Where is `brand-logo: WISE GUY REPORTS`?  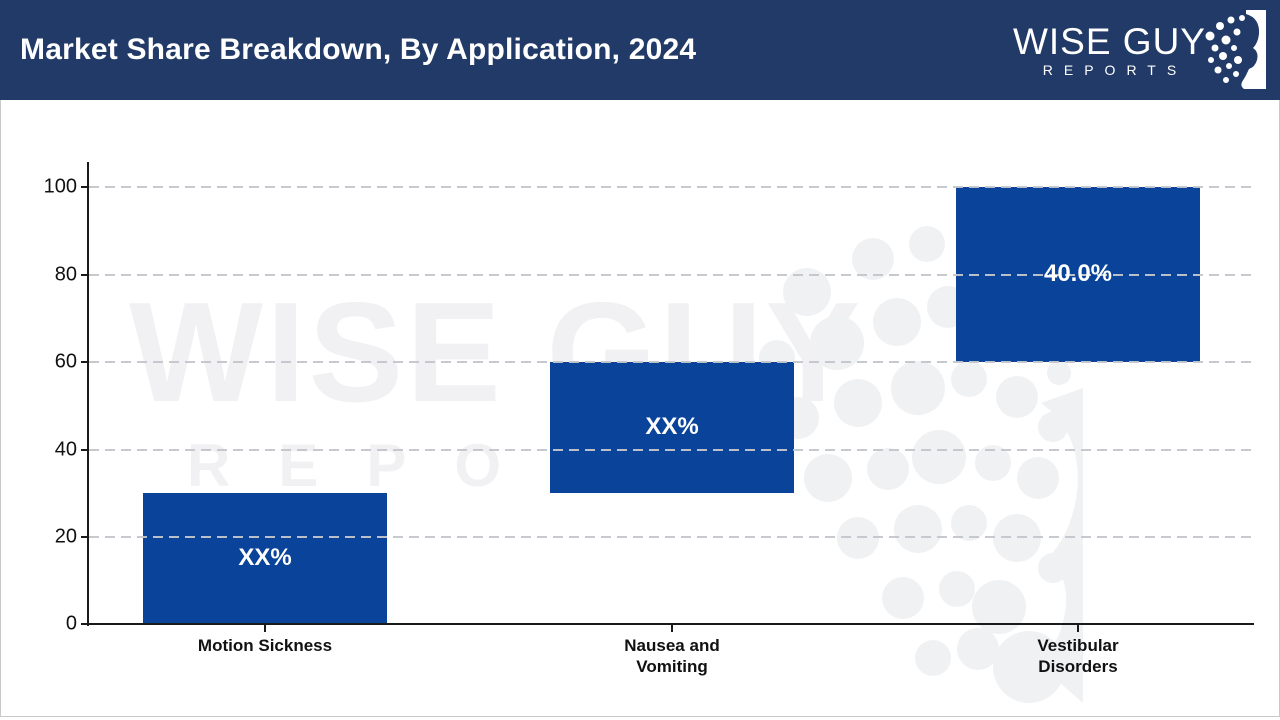
brand-logo: WISE GUY REPORTS is located at coordinates (1139, 50).